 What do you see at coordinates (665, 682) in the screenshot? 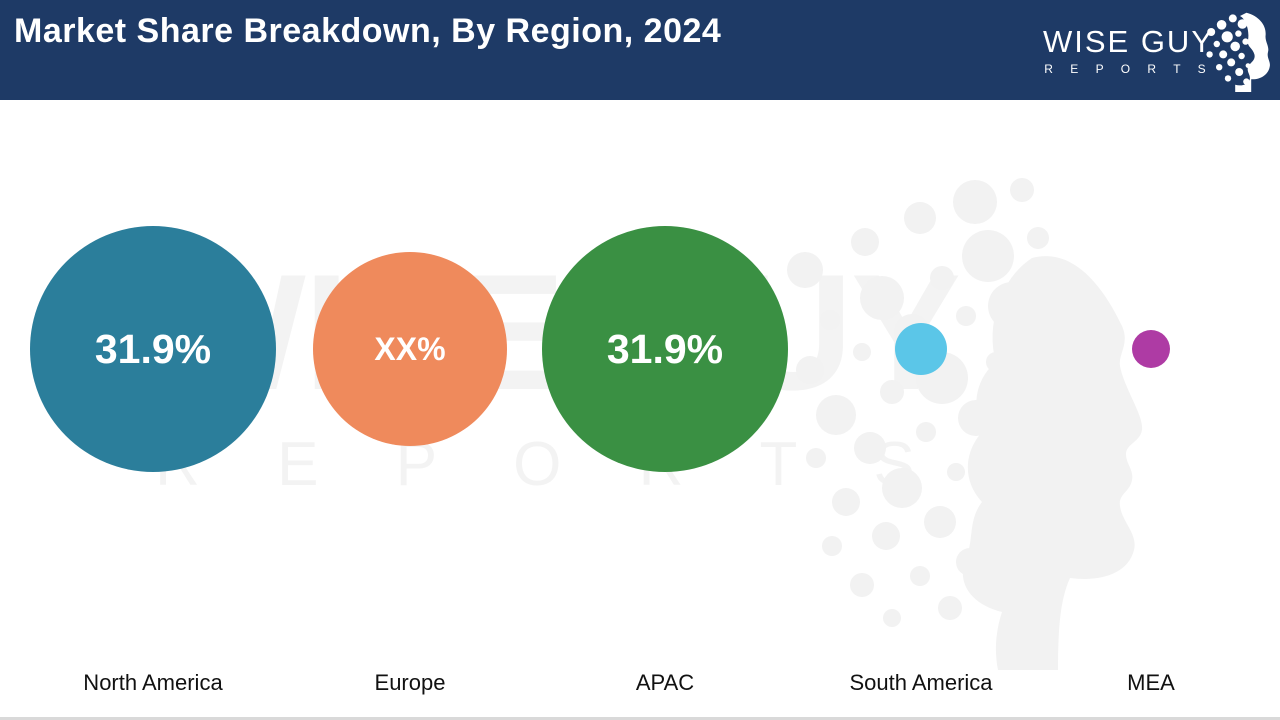
I see `category-label-apac: APAC` at bounding box center [665, 682].